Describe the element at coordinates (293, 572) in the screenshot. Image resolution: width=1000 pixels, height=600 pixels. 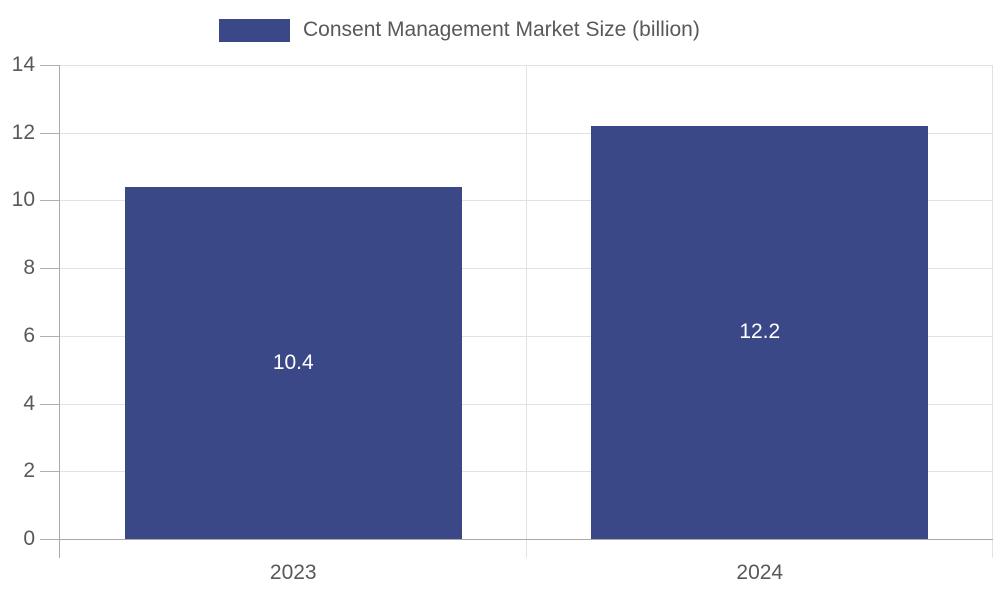
I see `x-axis-label: 2023` at that location.